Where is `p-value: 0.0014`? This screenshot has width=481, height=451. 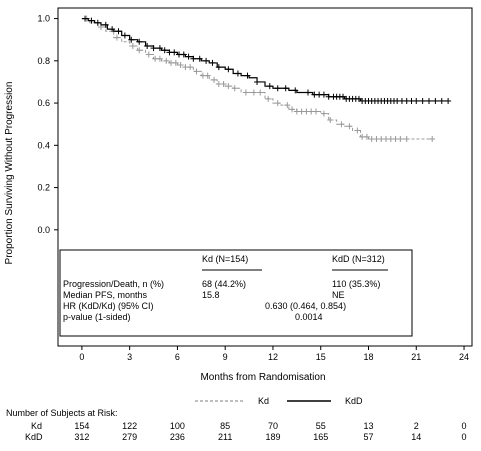 p-value: 0.0014 is located at coordinates (309, 317).